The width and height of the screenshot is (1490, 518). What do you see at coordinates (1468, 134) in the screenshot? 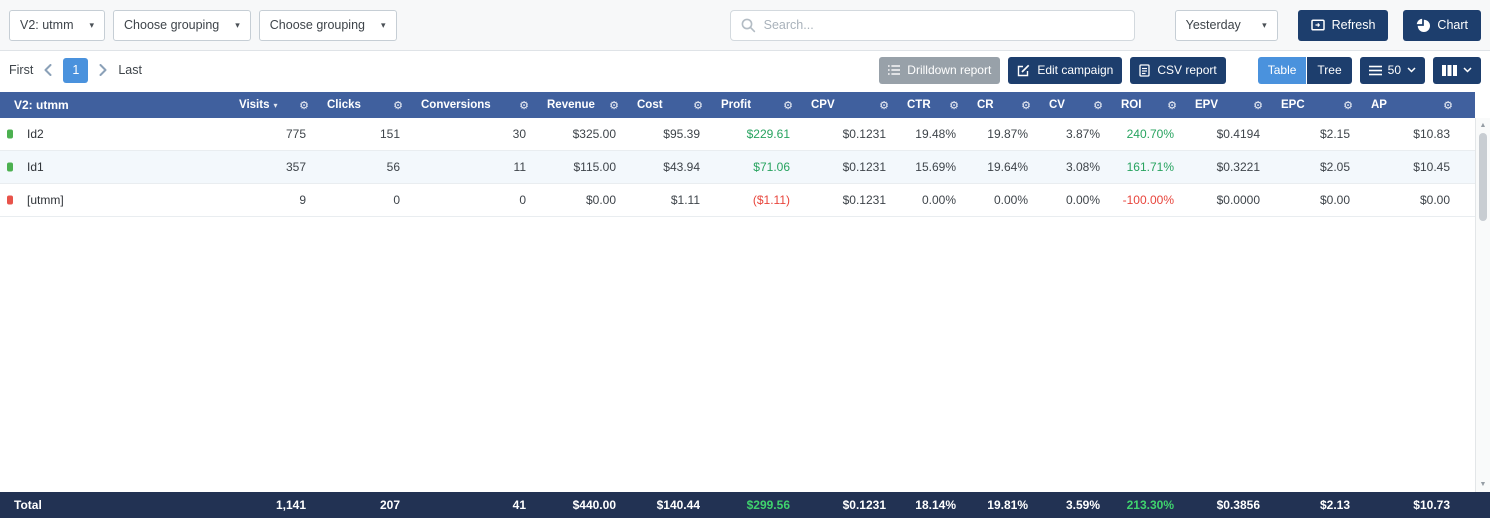
I see `row-filler` at bounding box center [1468, 134].